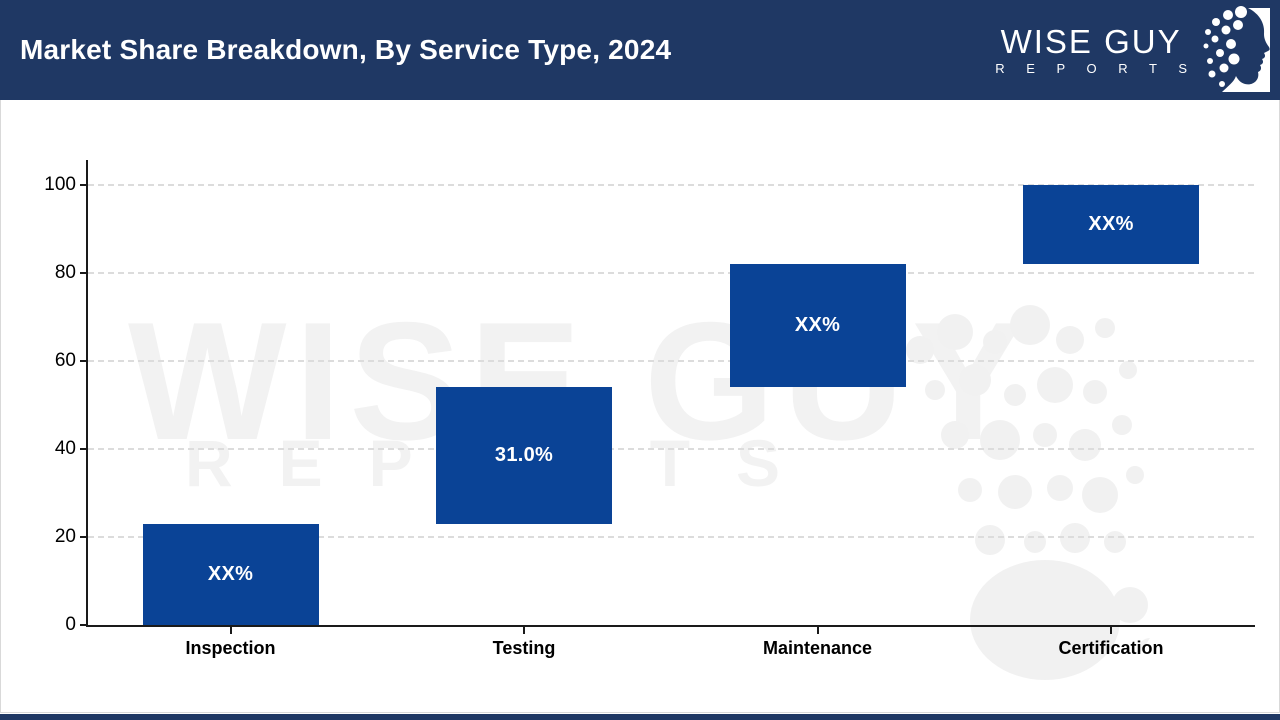 Image resolution: width=1280 pixels, height=720 pixels. Describe the element at coordinates (70, 624) in the screenshot. I see `y-tick-label: 0` at that location.